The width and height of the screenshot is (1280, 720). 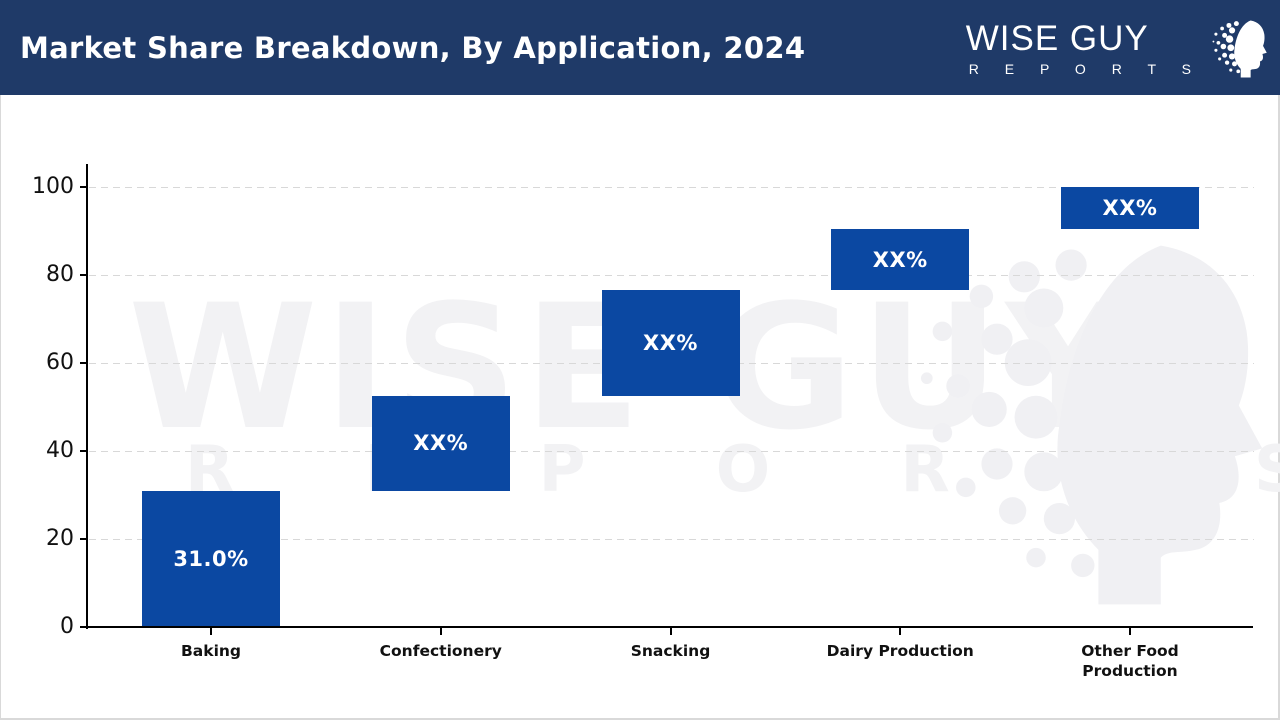 I want to click on x-axis-label-baking: Baking, so click(x=211, y=651).